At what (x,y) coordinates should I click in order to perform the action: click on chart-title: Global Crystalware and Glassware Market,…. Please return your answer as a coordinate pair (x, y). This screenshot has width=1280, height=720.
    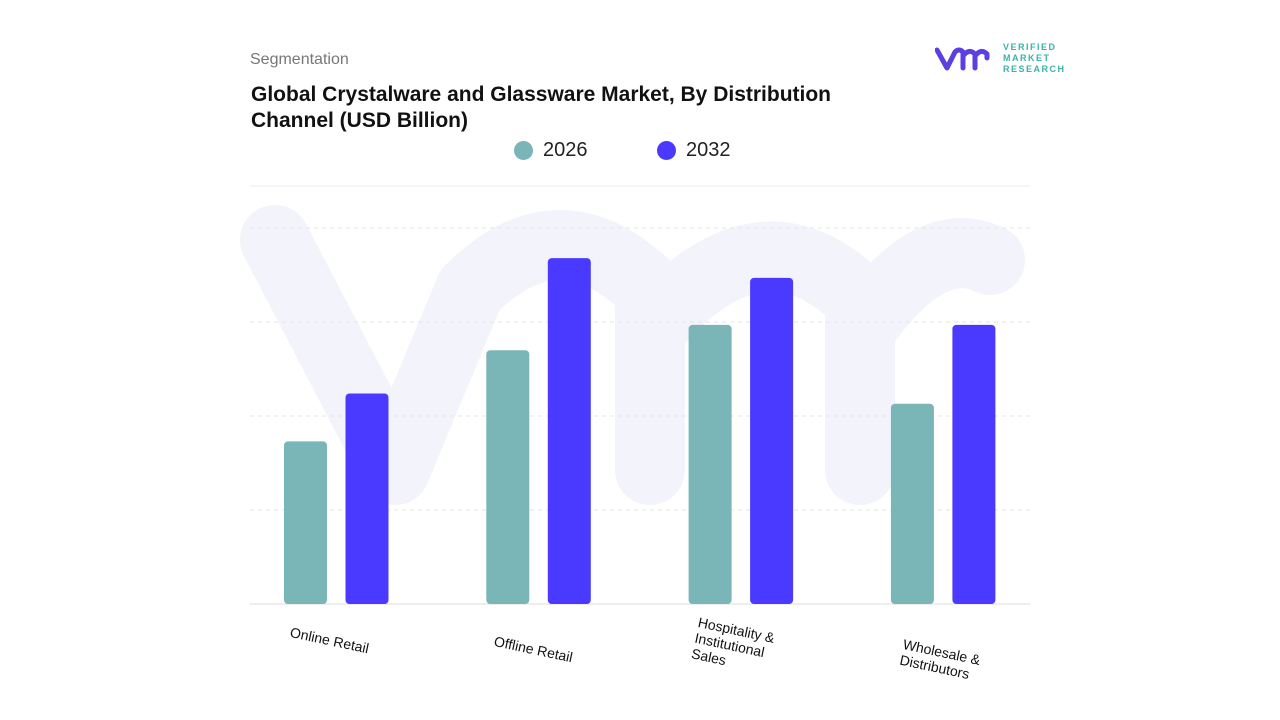
    Looking at the image, I should click on (541, 107).